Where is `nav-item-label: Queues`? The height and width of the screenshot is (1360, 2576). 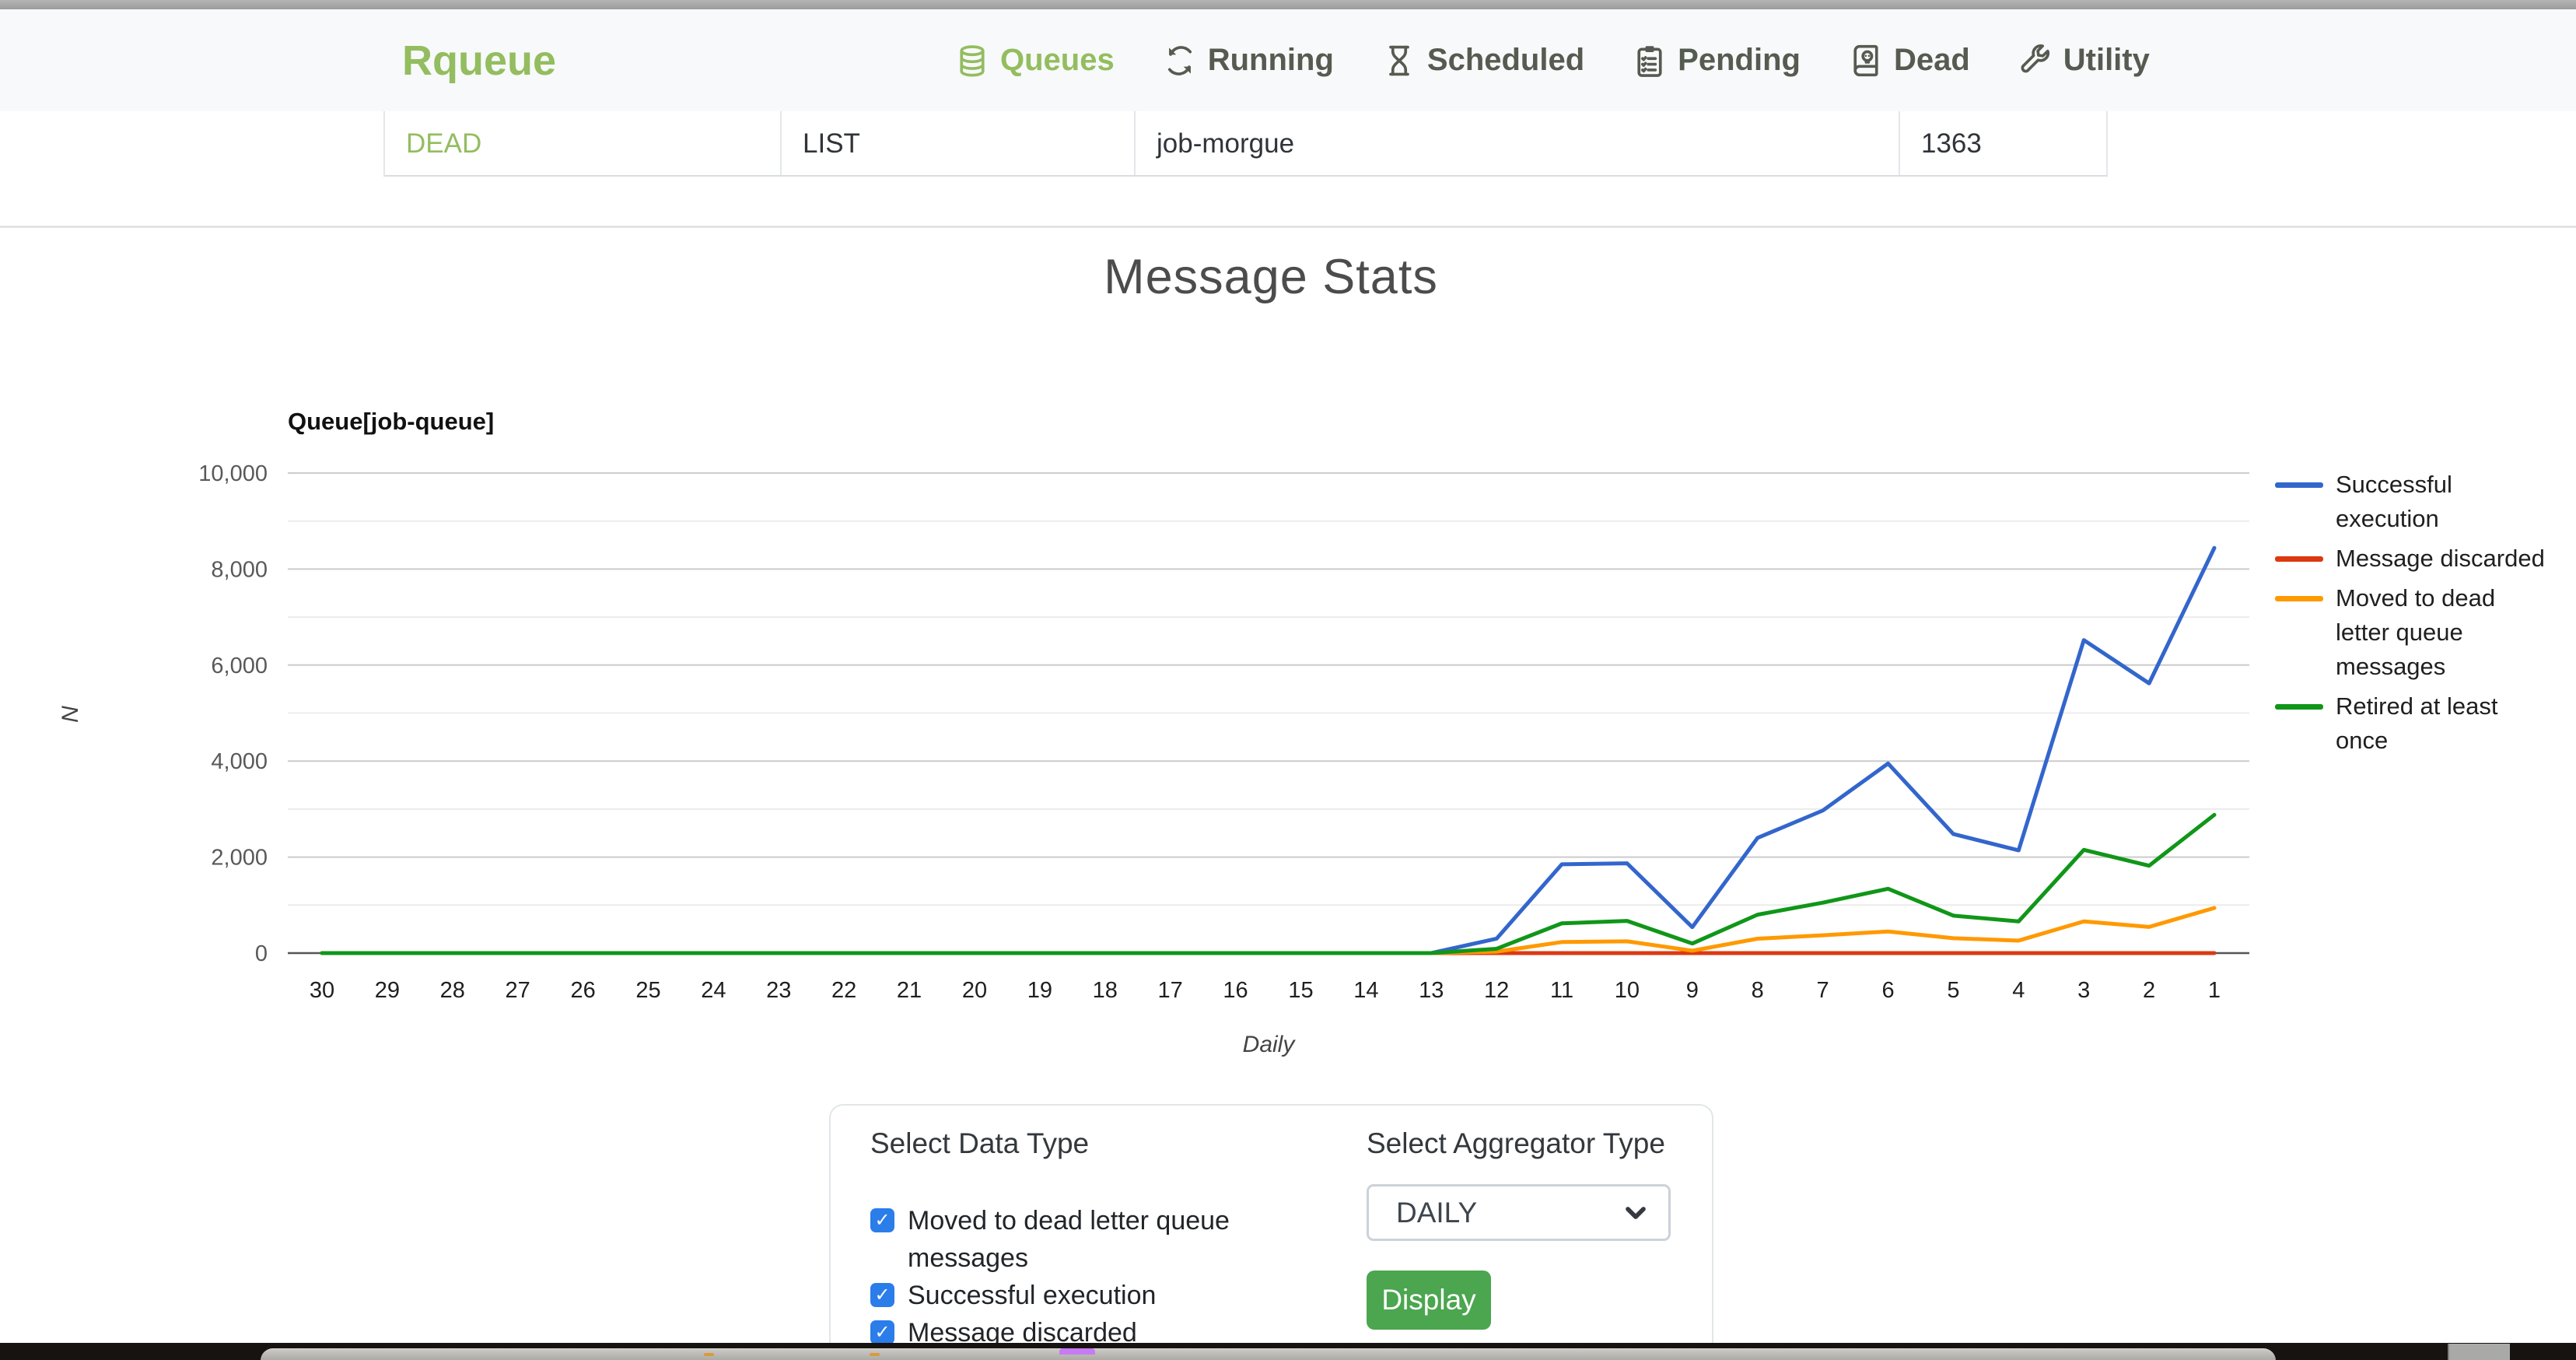
nav-item-label: Queues is located at coordinates (1058, 60).